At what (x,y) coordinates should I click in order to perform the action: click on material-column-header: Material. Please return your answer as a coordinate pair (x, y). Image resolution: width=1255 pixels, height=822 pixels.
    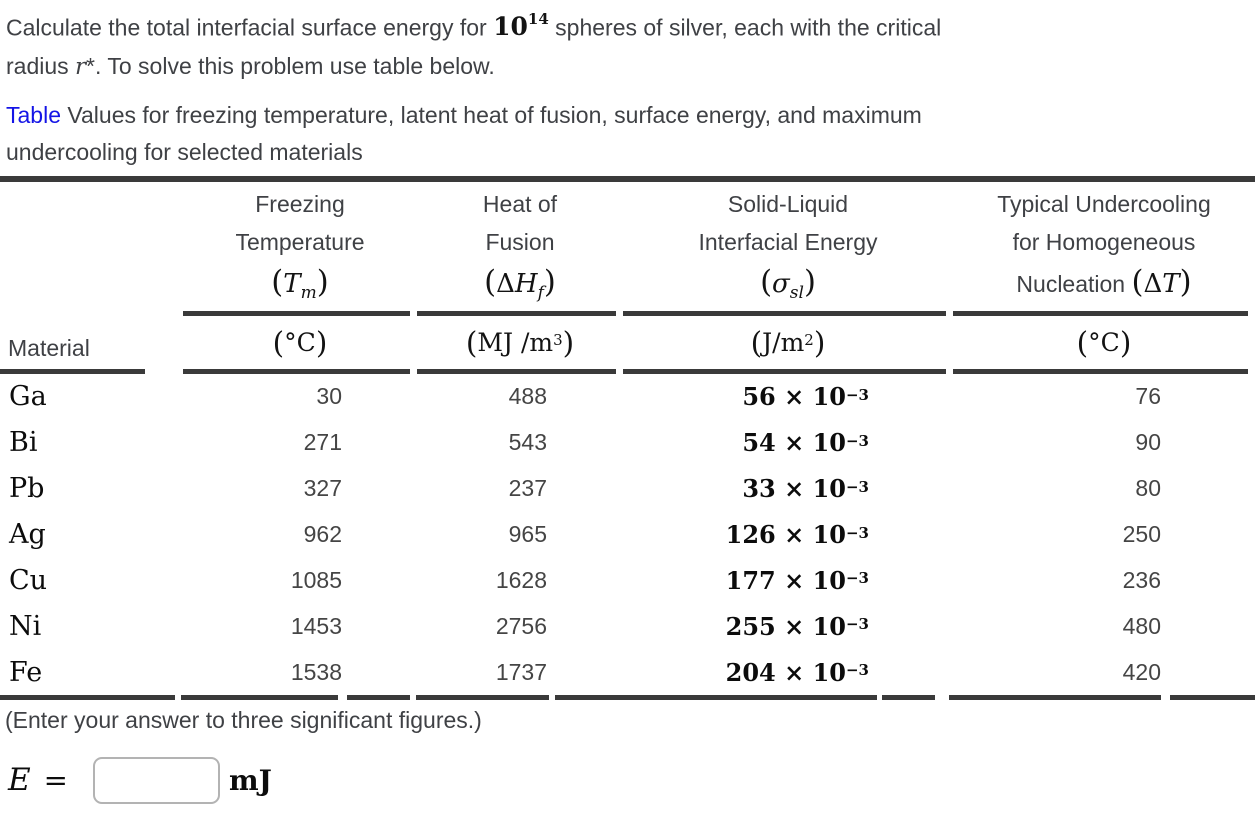
    Looking at the image, I should click on (49, 348).